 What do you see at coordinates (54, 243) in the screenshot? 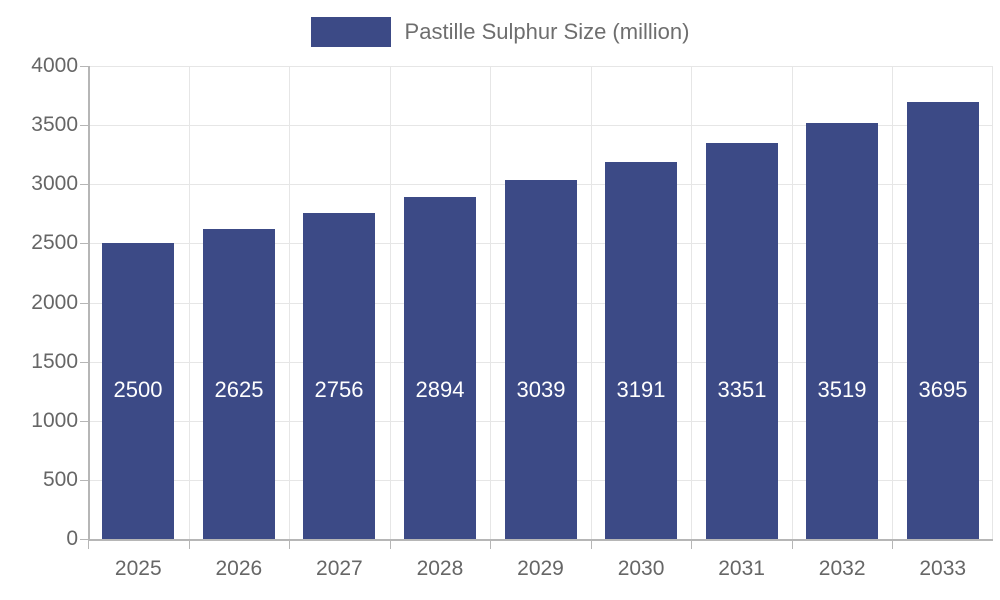
I see `y-tick-label-2500: 2500` at bounding box center [54, 243].